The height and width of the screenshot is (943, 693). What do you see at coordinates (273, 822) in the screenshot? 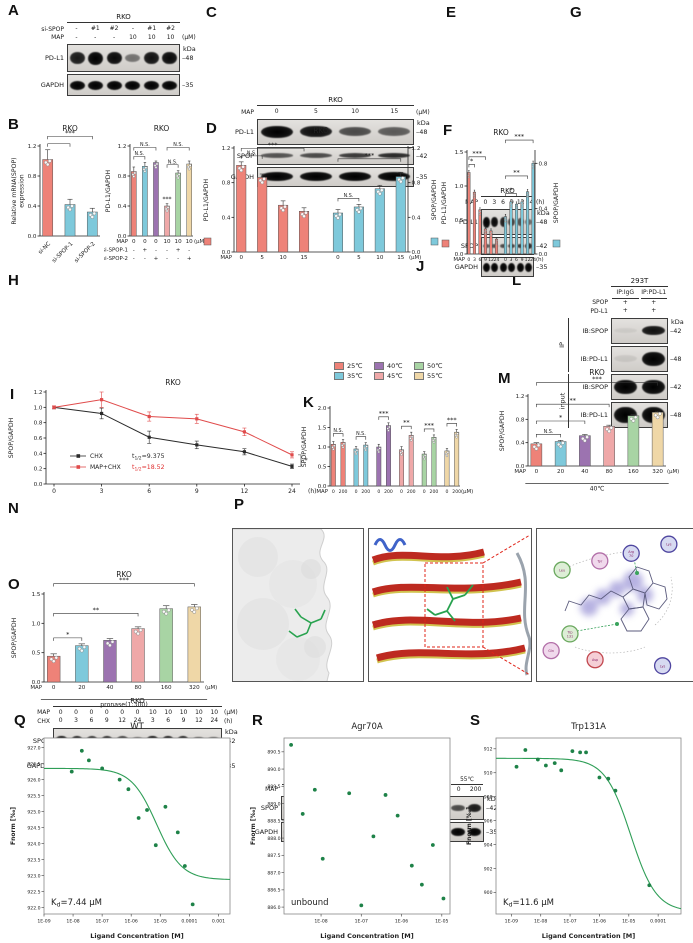
I see `svg-text: 888.5` at bounding box center [273, 822].